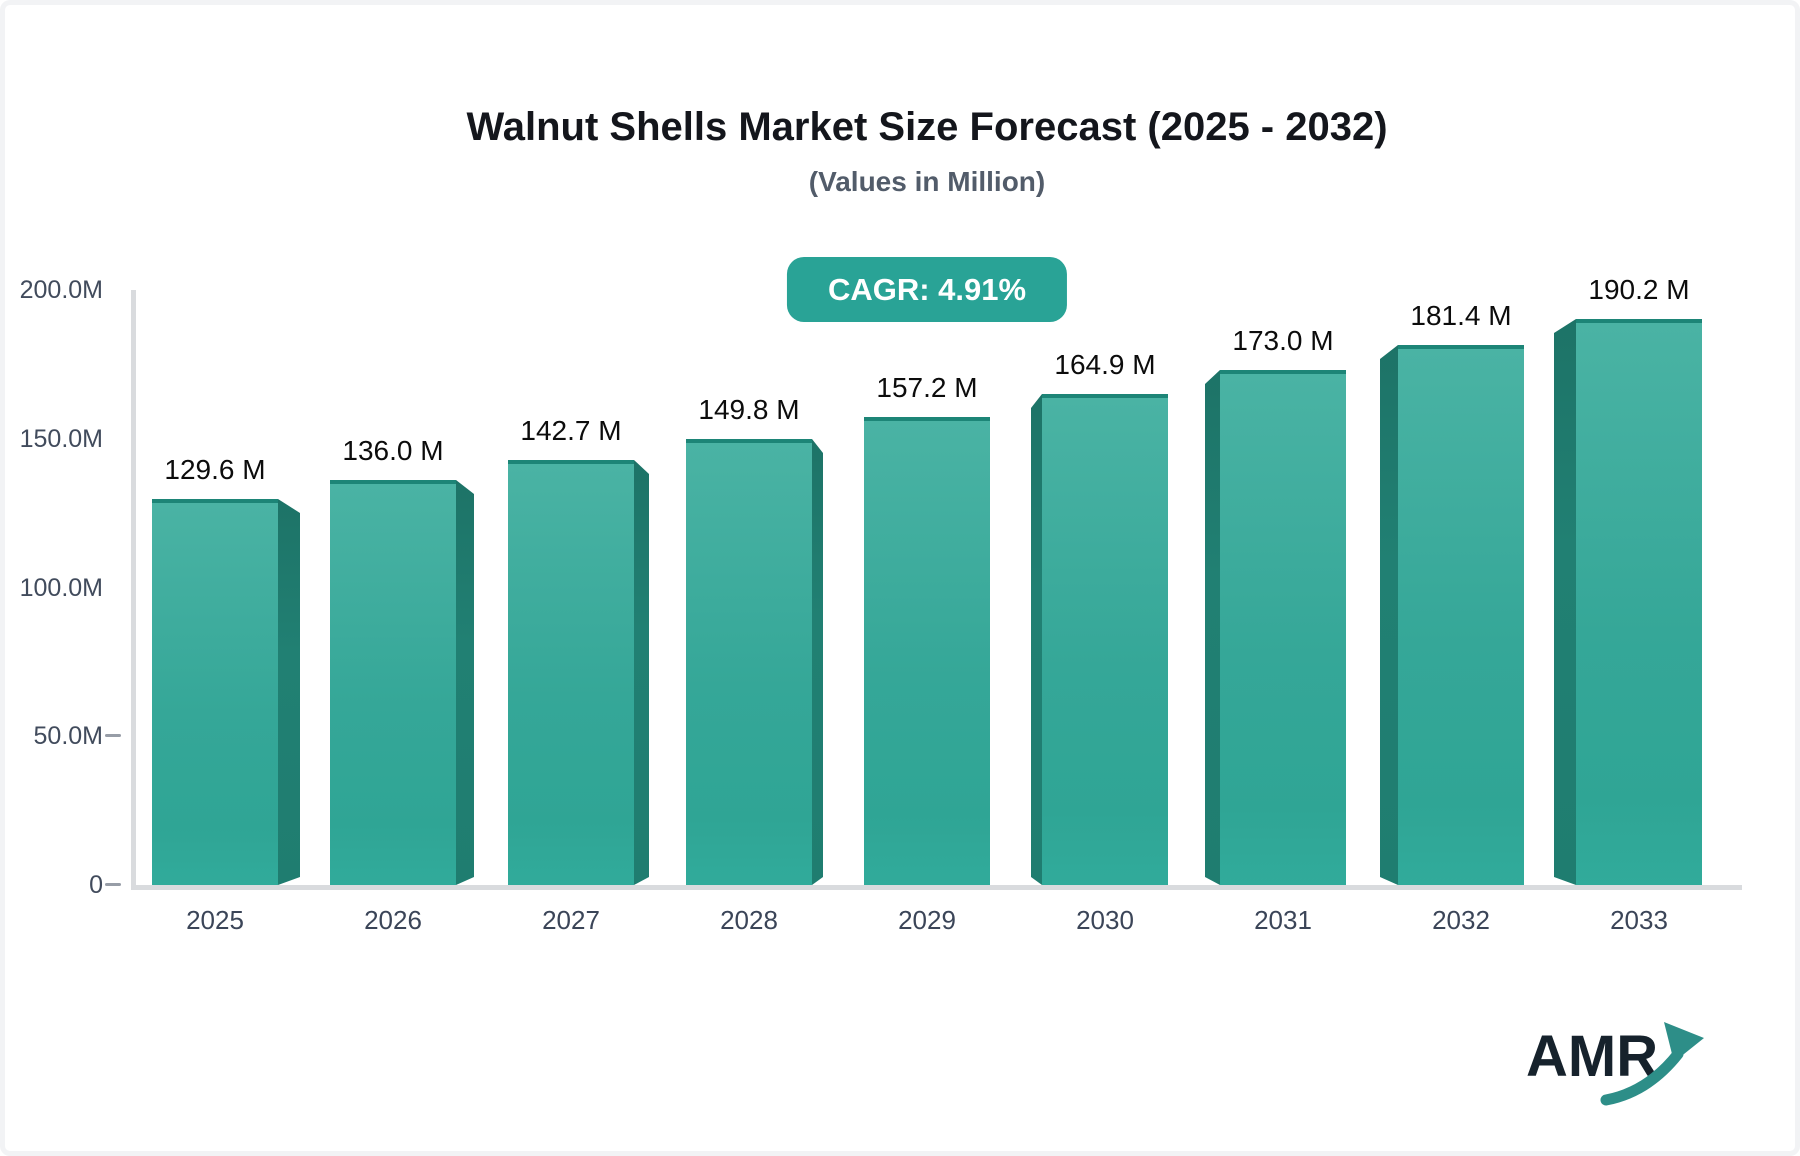 The height and width of the screenshot is (1156, 1800). I want to click on y-axis-tick-label: 200.0M, so click(61, 290).